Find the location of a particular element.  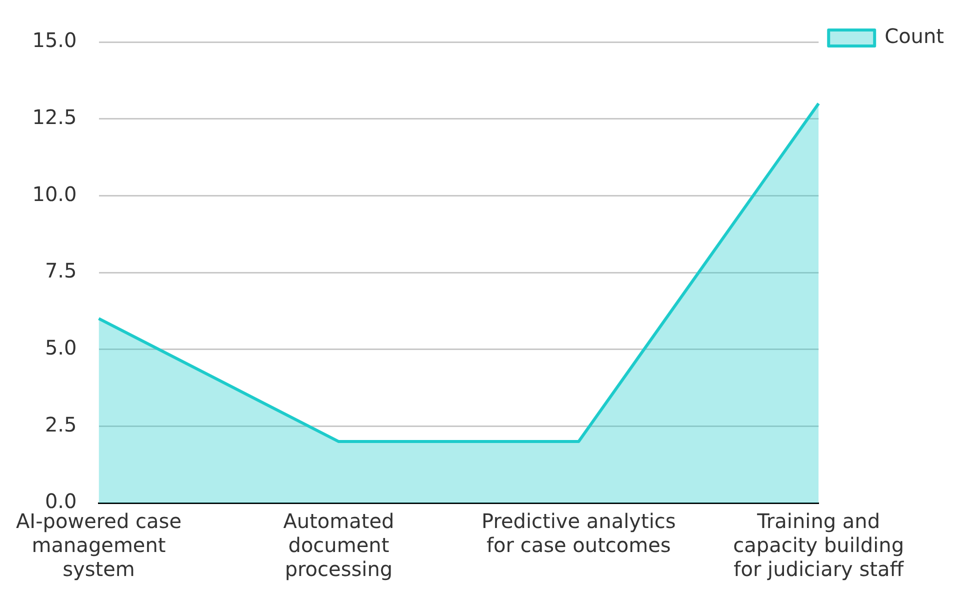

x-tick-label: Predictive analytics for case outcomes is located at coordinates (578, 533).